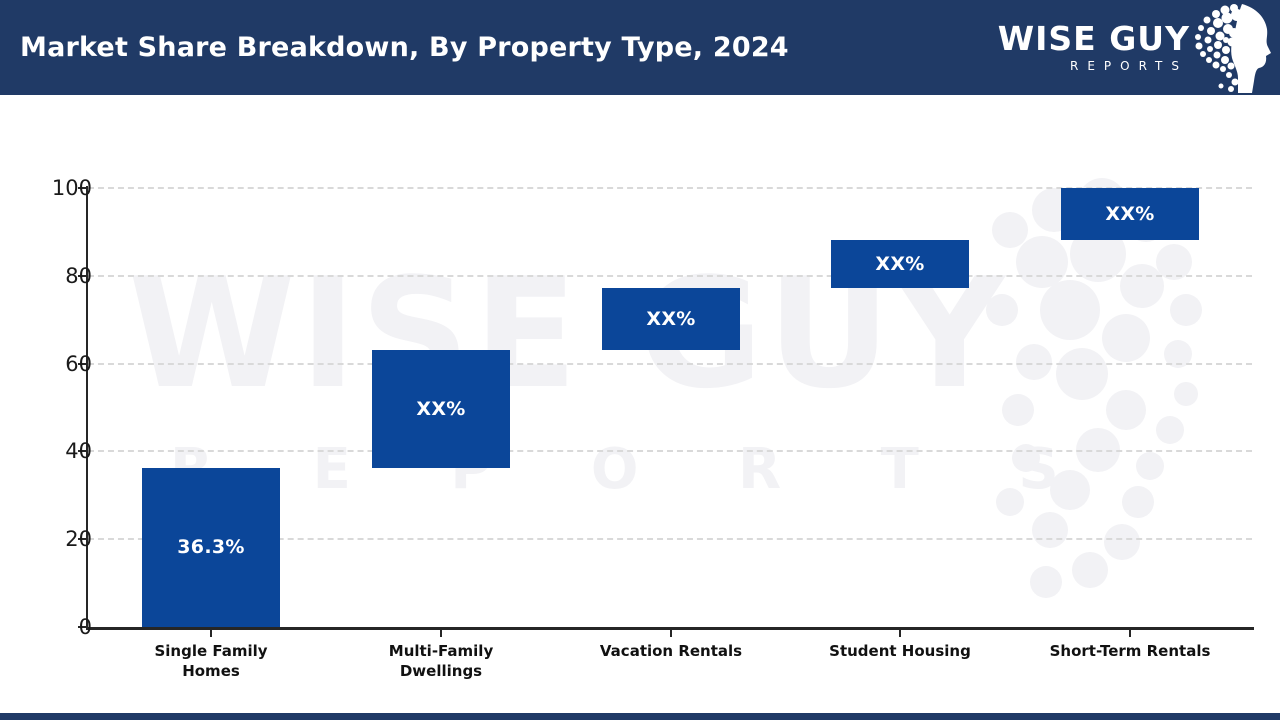  I want to click on y-tick-label: 80, so click(78, 275).